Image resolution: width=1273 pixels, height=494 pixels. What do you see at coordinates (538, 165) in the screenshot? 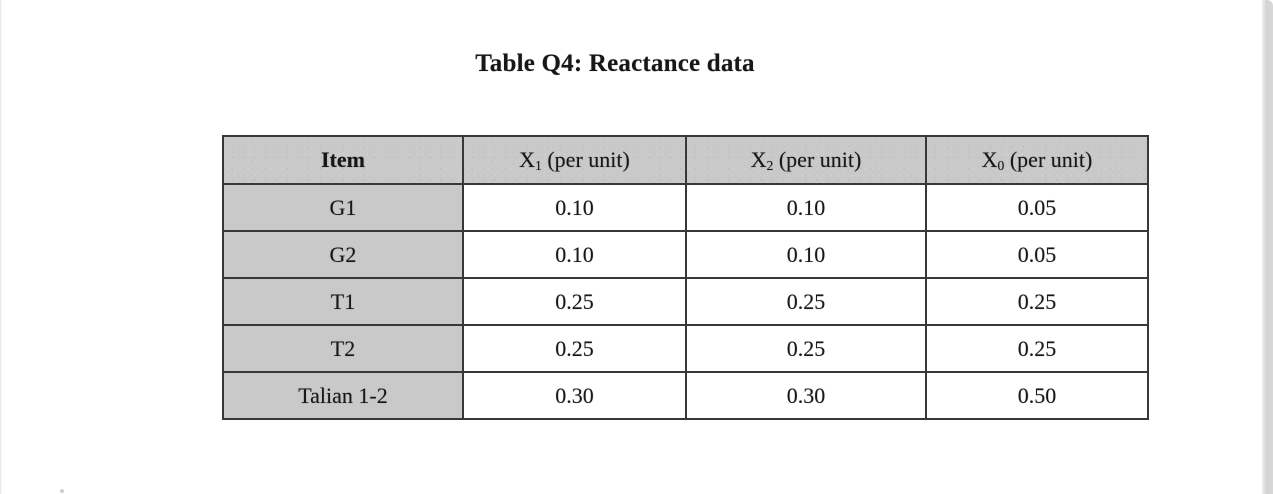
I see `column-header-x1-subscript: 1` at bounding box center [538, 165].